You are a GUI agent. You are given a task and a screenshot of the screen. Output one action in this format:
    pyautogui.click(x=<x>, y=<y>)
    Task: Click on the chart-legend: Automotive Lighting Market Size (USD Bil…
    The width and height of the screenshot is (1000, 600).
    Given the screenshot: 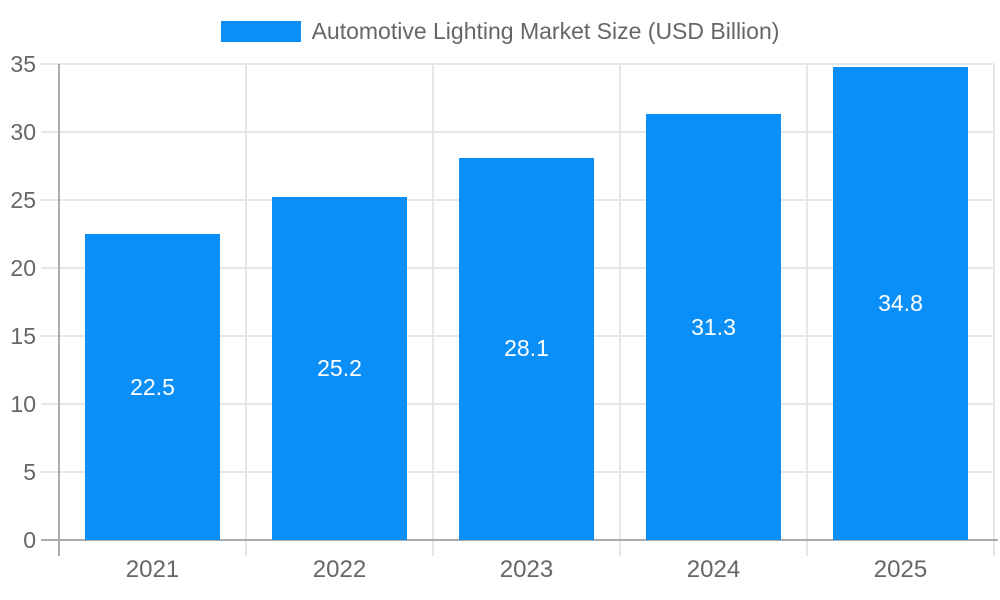 What is the action you would take?
    pyautogui.click(x=500, y=31)
    